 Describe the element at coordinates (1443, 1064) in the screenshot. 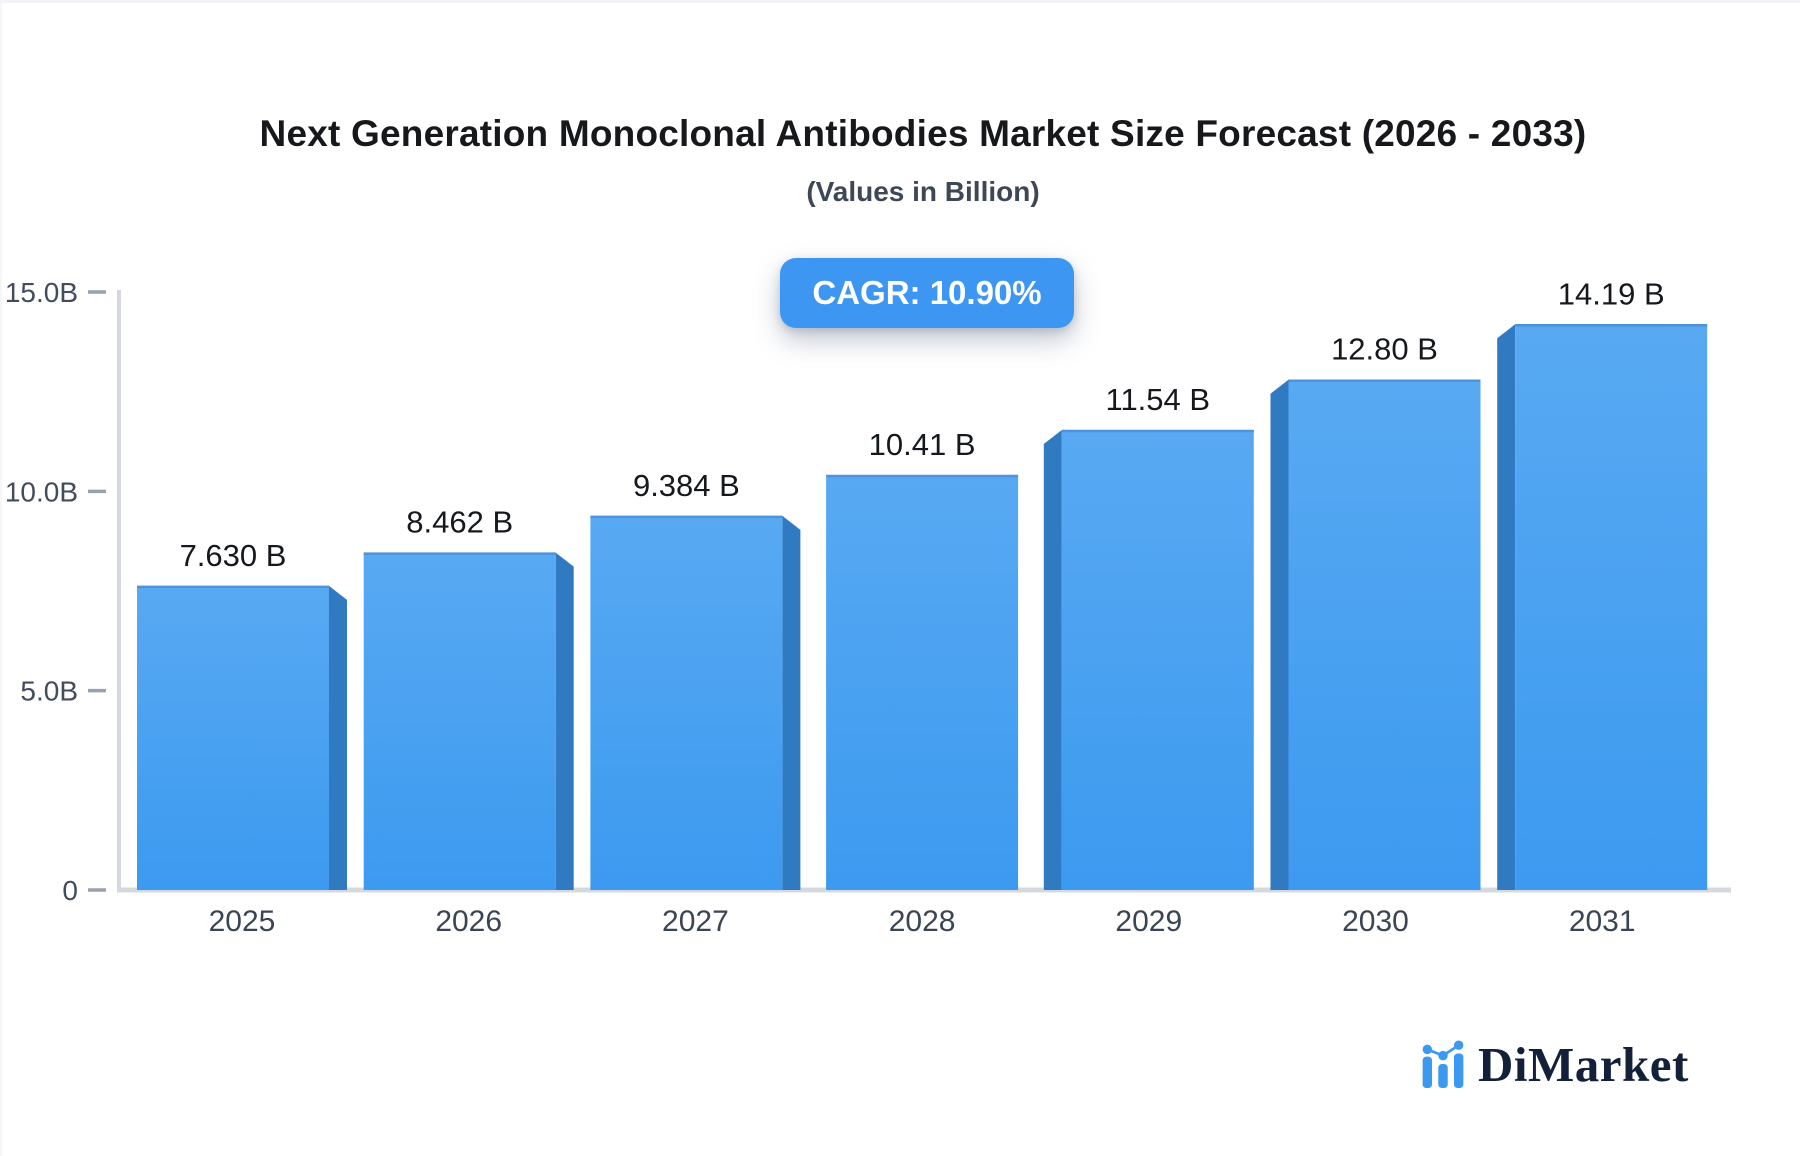

I see `bar-chart-with-trendline-icon` at that location.